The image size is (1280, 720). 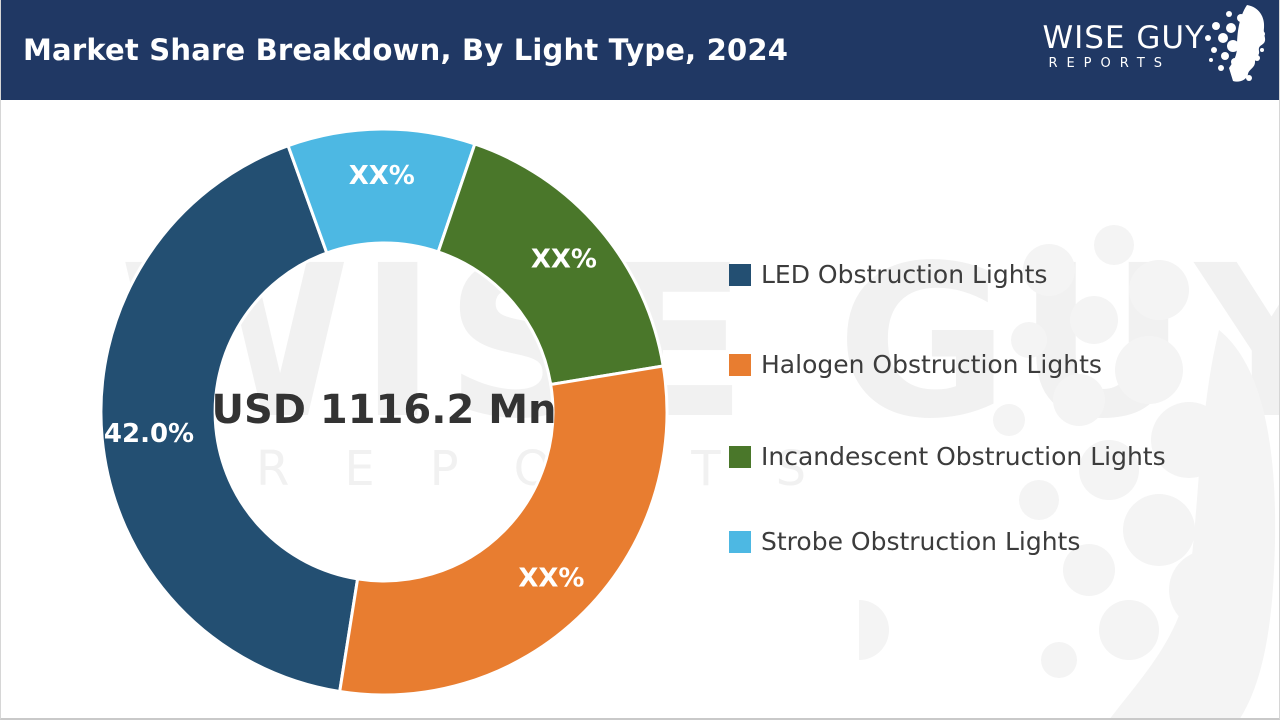 What do you see at coordinates (921, 541) in the screenshot?
I see `legend-label: Strobe Obstruction Lights` at bounding box center [921, 541].